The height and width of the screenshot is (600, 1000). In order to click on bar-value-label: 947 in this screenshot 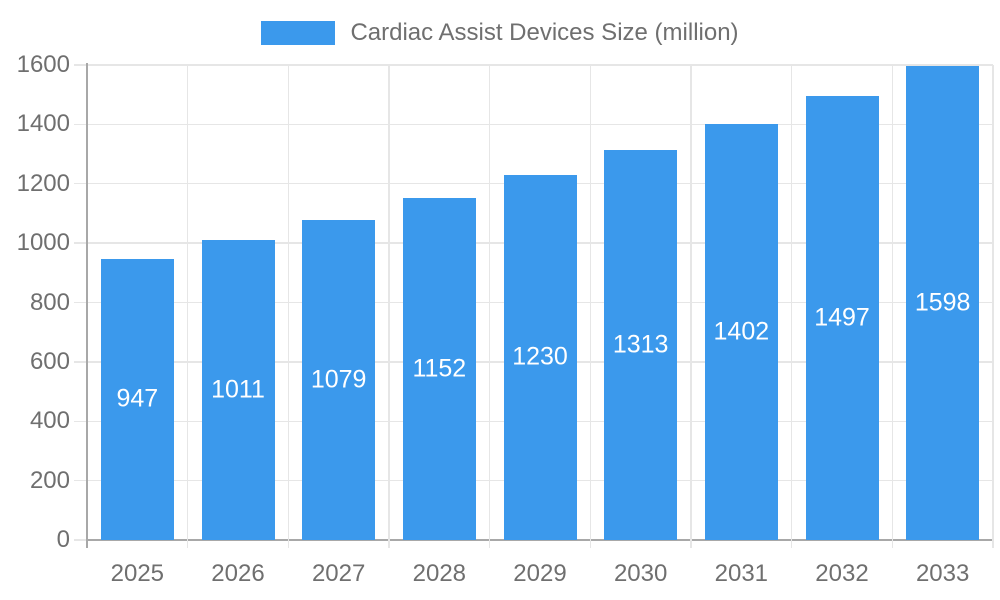, I will do `click(137, 398)`.